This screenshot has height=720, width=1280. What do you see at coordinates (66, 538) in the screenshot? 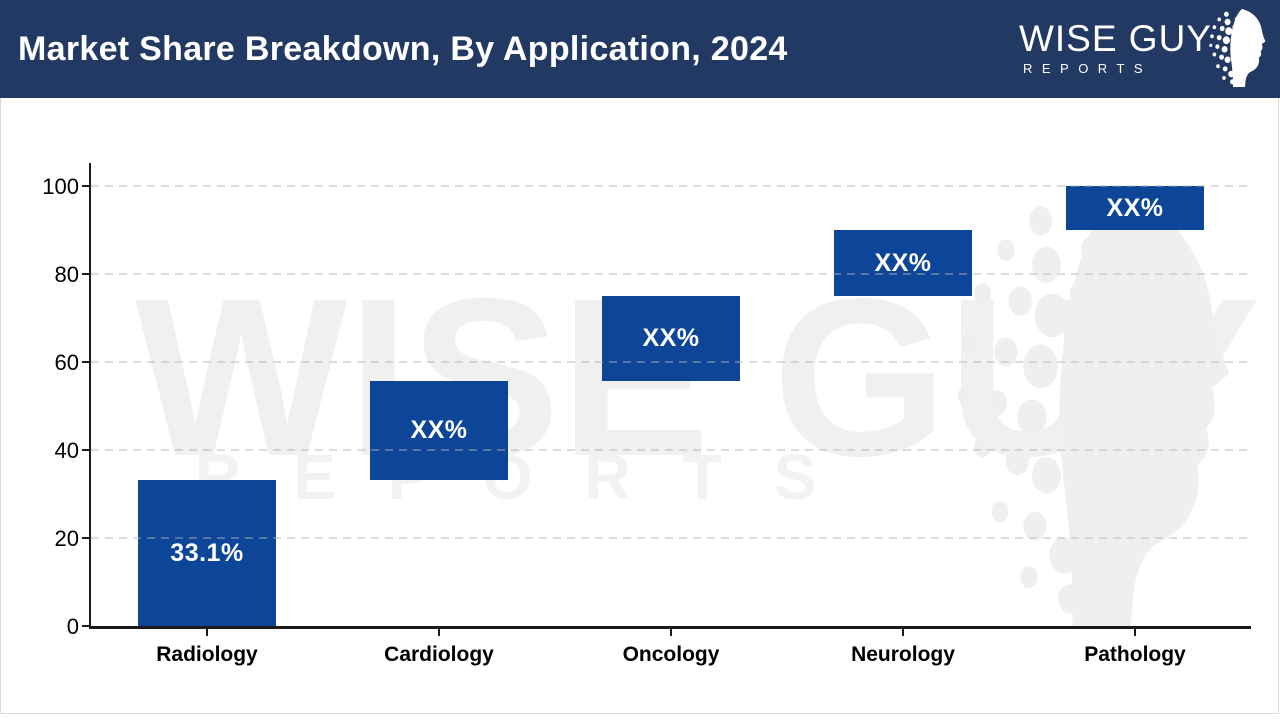
I see `y-tick-label: 20` at bounding box center [66, 538].